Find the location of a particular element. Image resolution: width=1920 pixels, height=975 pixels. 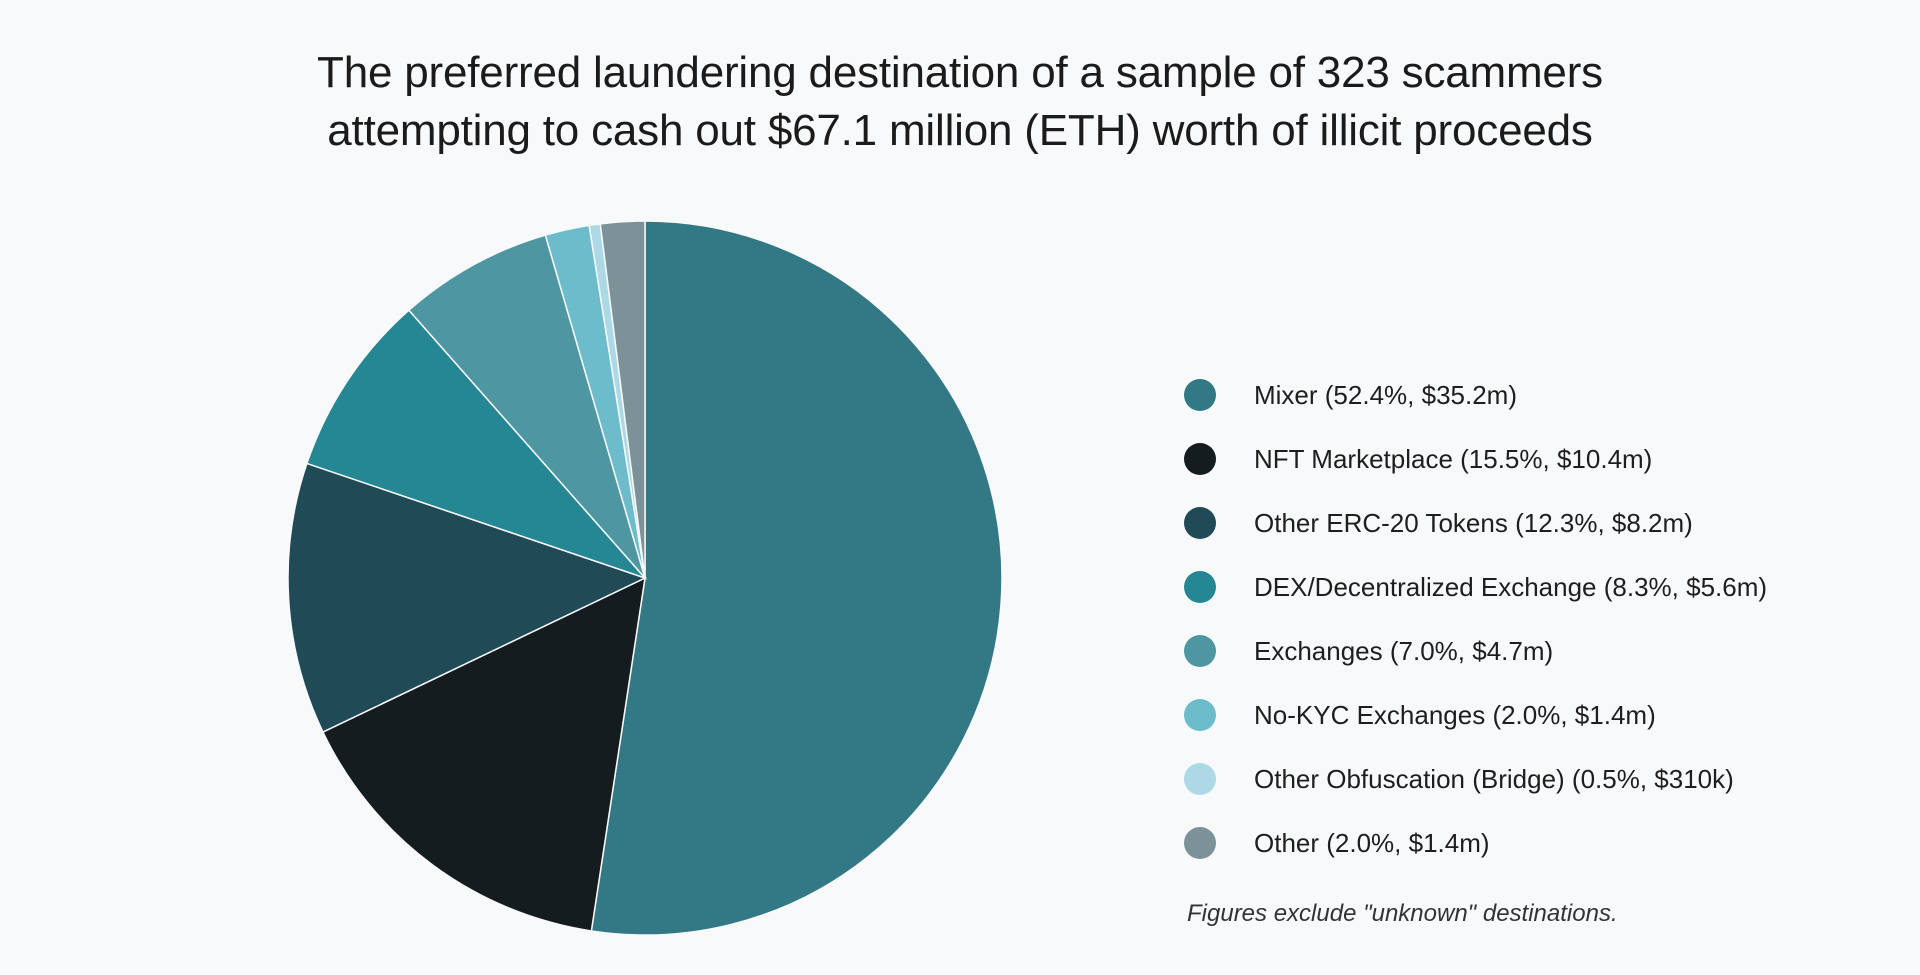

legend-item: Mixer (52.4%, $35.2m) is located at coordinates (1544, 395).